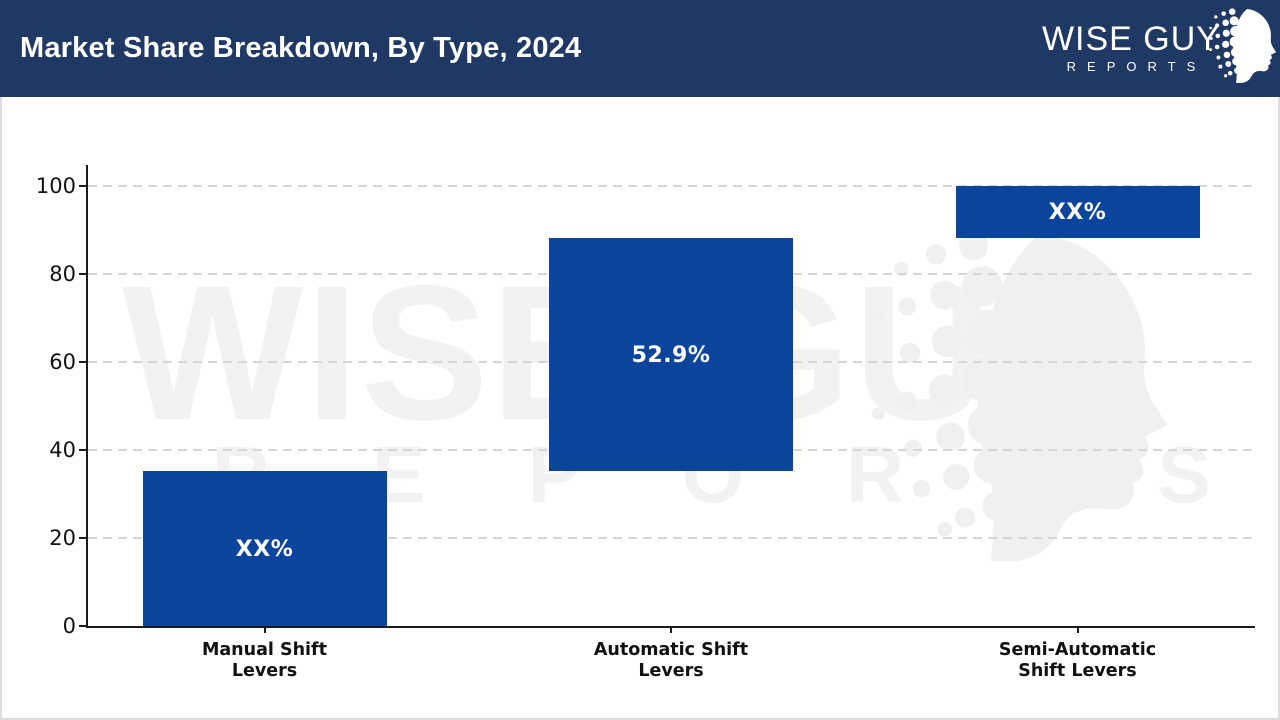  I want to click on x-category-label: Automatic Shift Levers, so click(671, 661).